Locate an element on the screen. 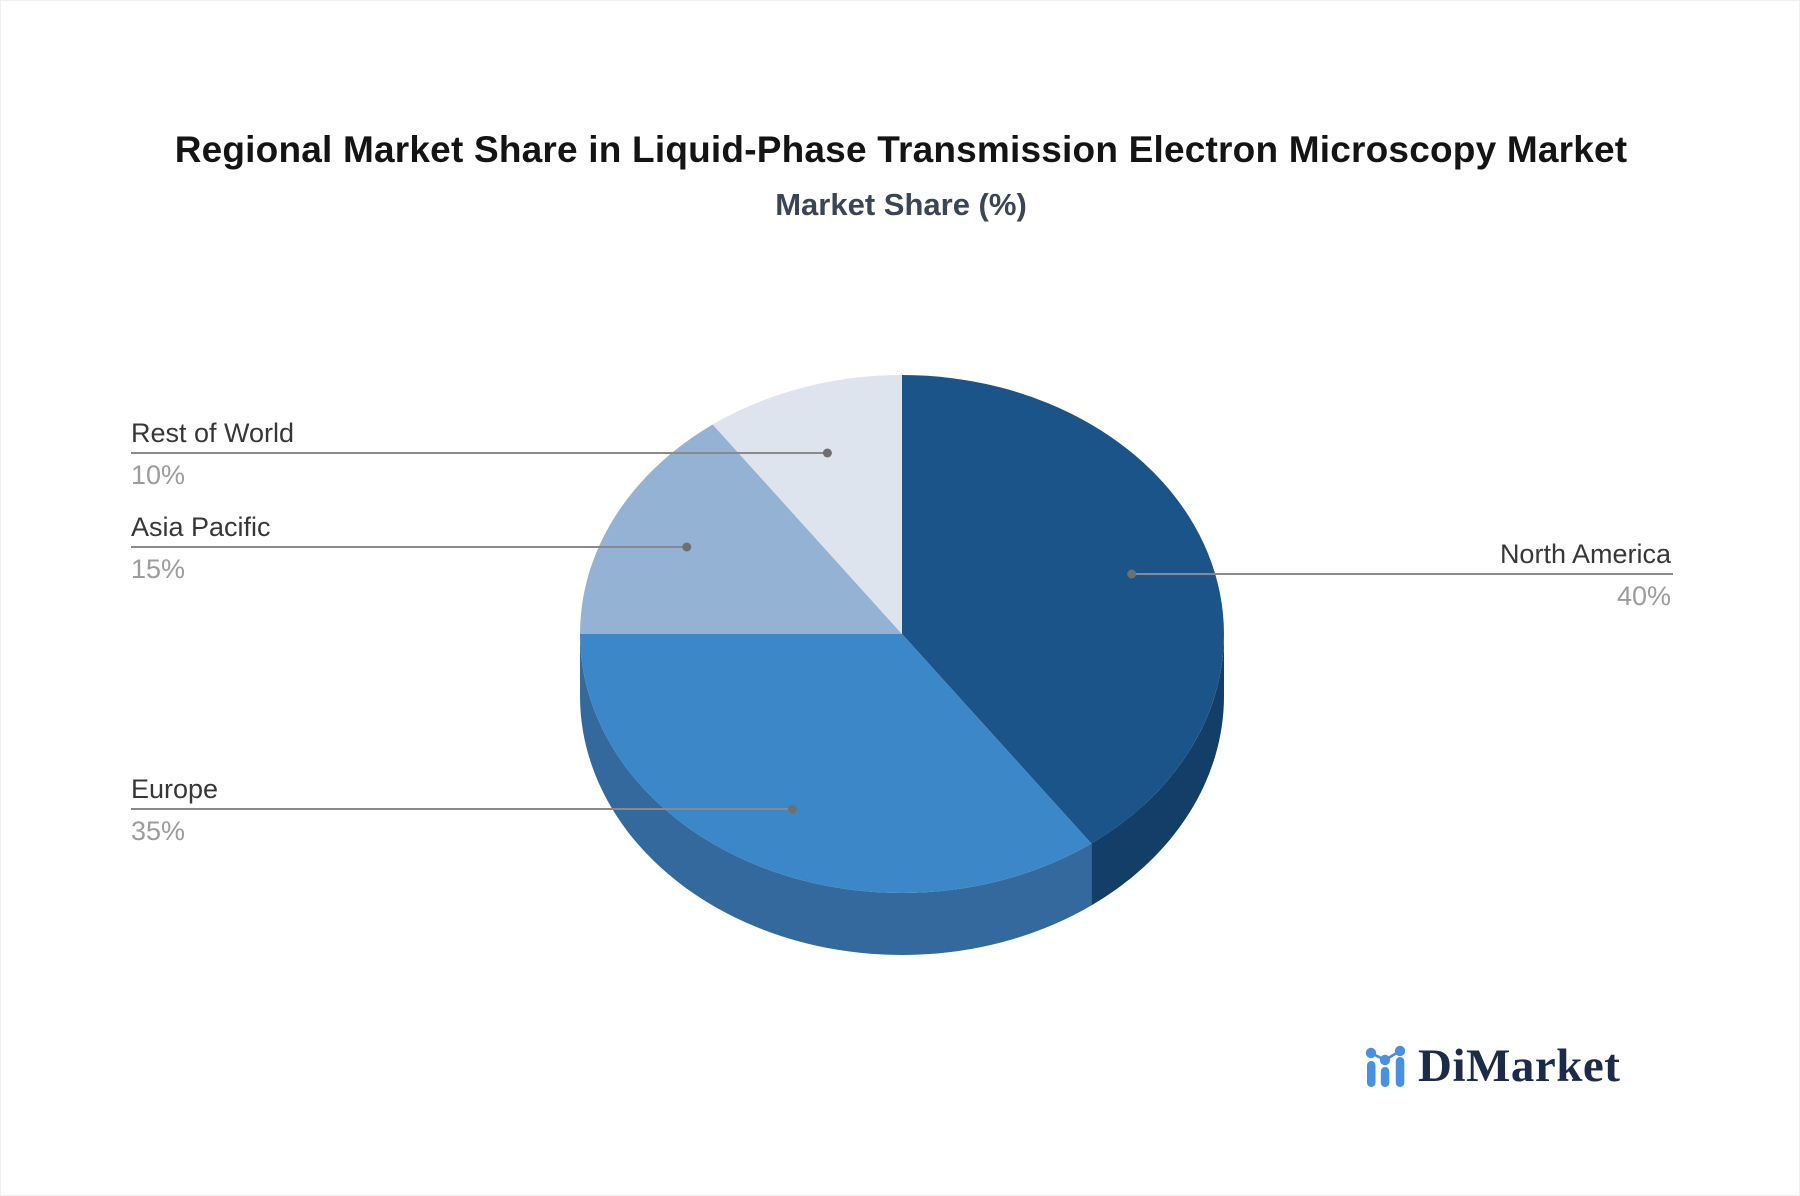  slice-label: Asia Pacific is located at coordinates (201, 526).